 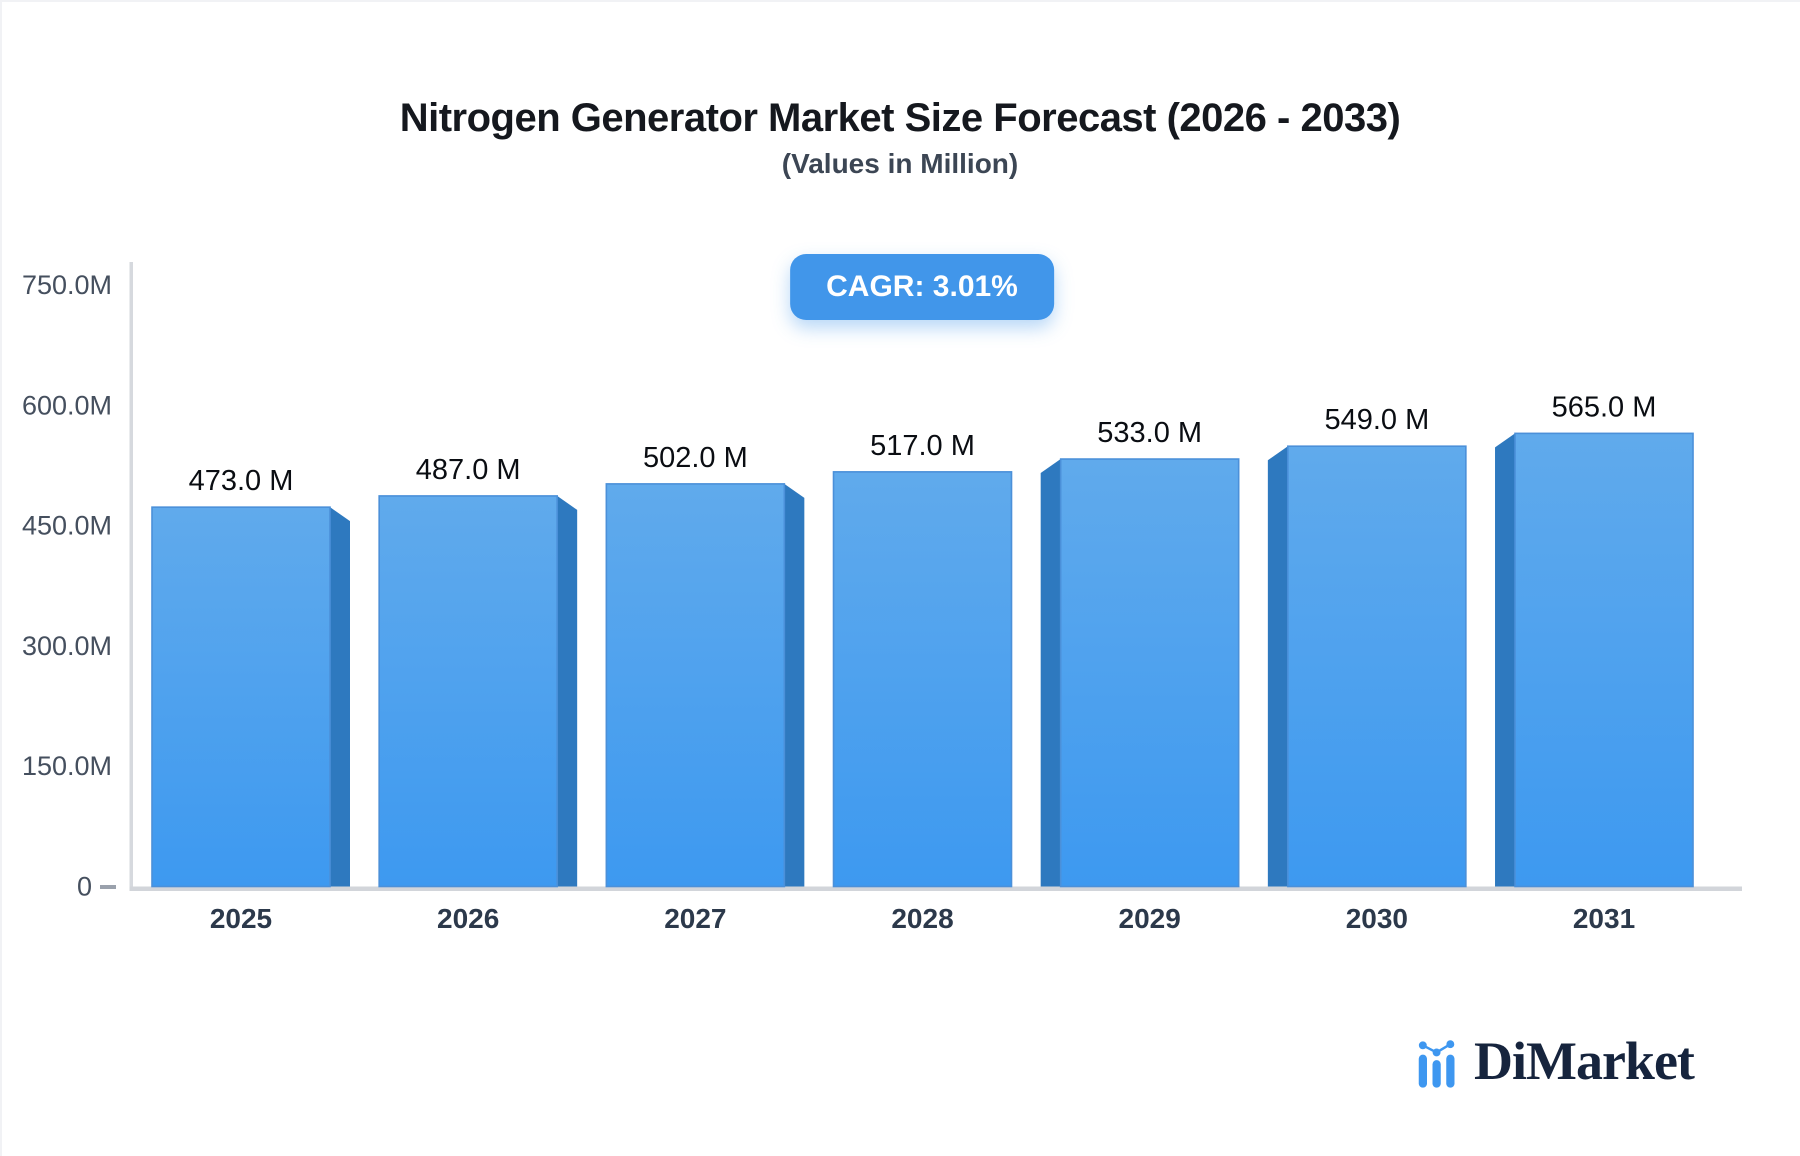 What do you see at coordinates (84, 887) in the screenshot?
I see `y-axis-tick-label: 0` at bounding box center [84, 887].